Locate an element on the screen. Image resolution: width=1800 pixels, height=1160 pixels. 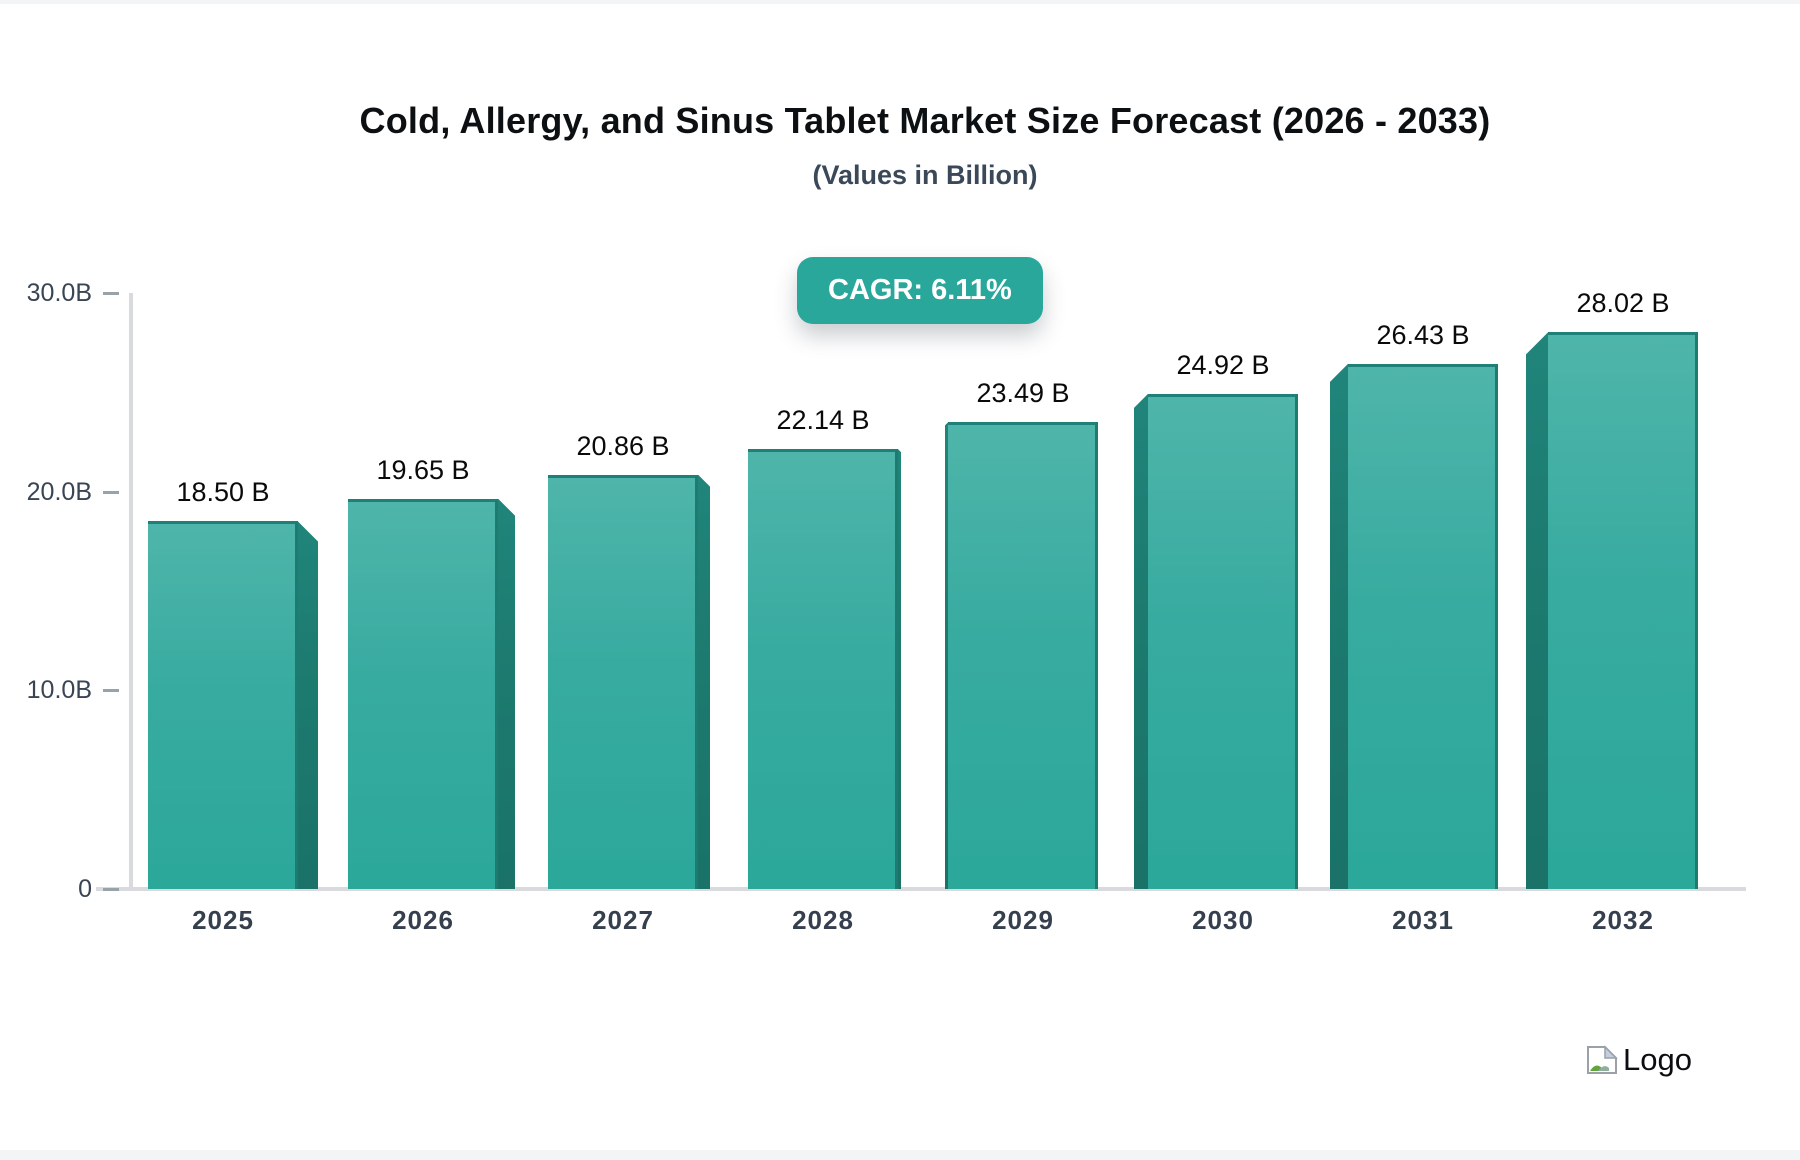
y-tick-label: 0 is located at coordinates (85, 889).